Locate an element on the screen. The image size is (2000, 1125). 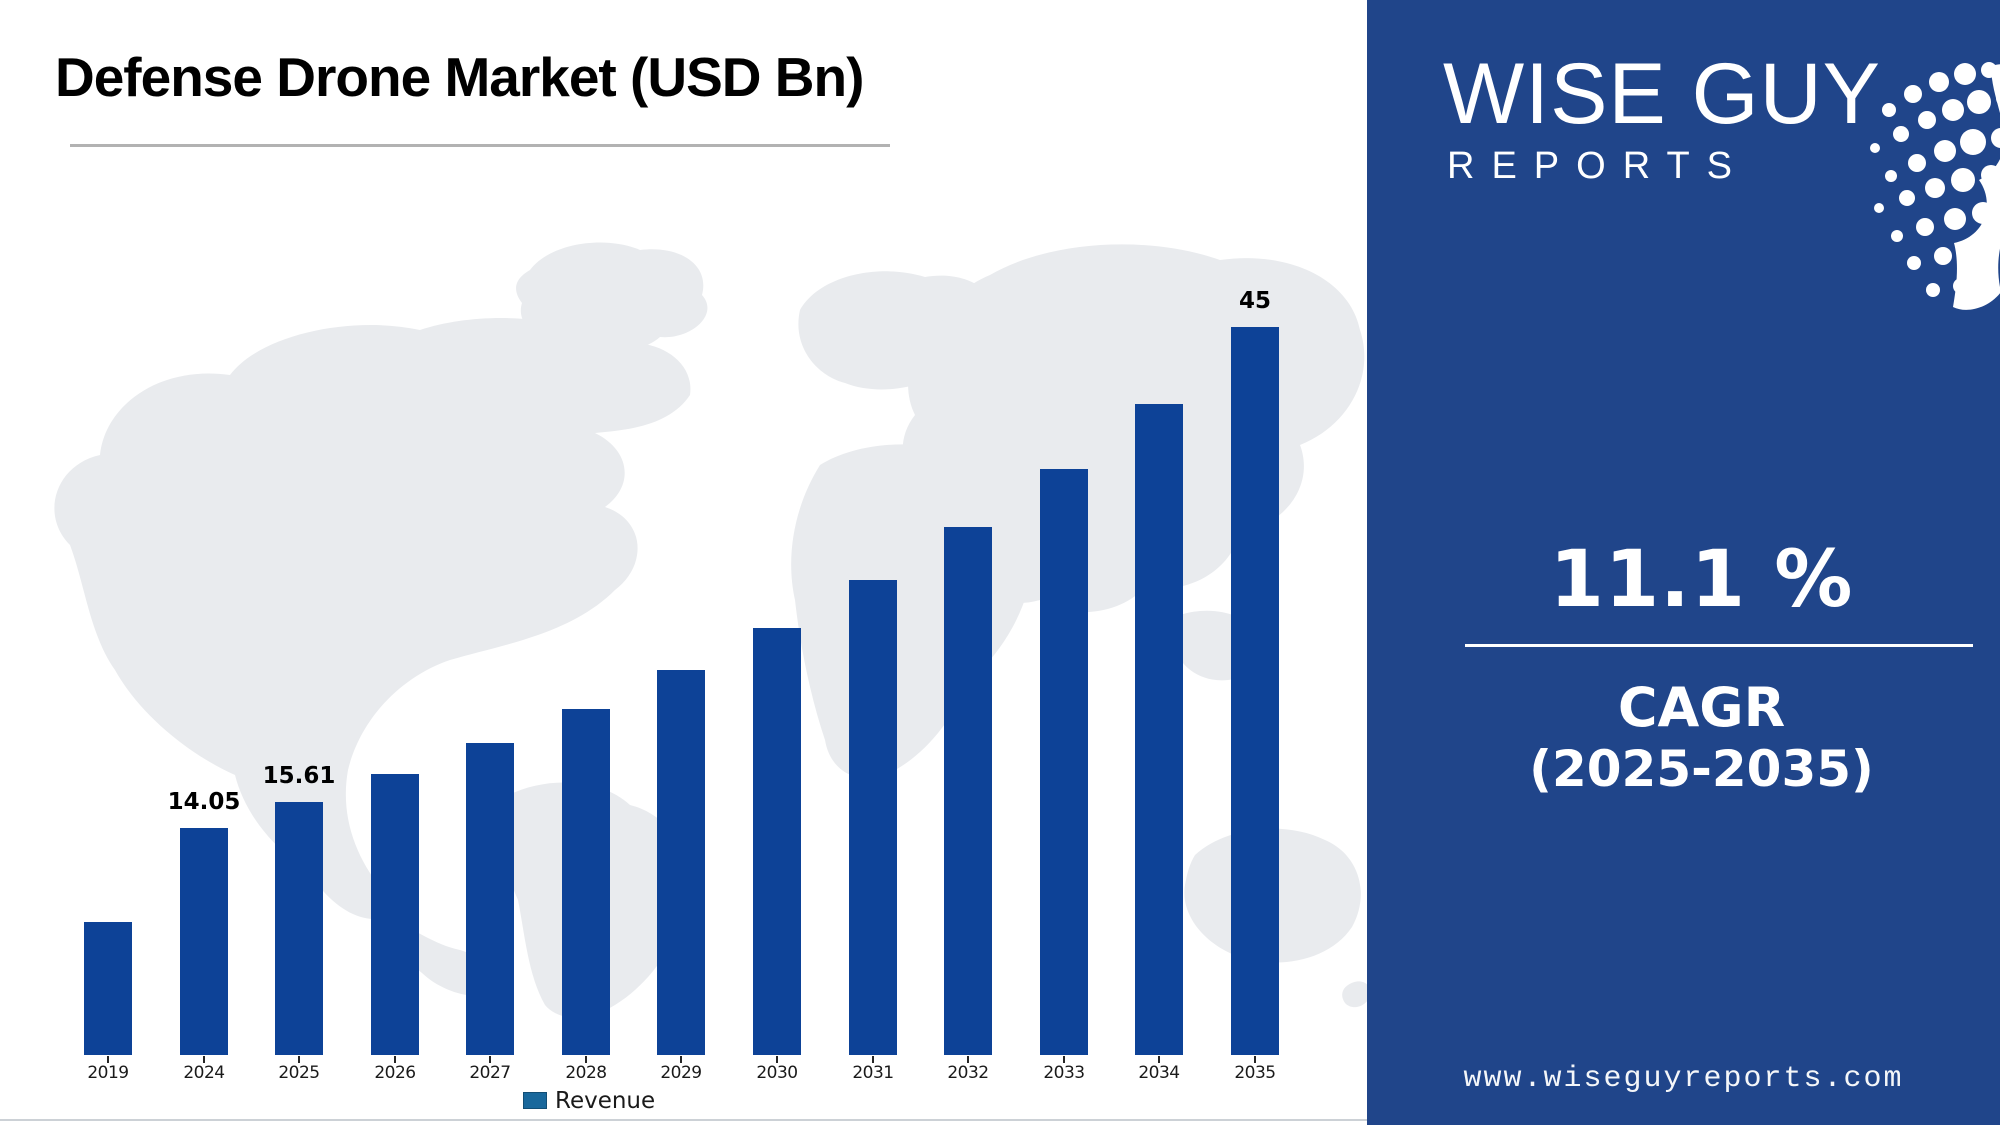
x-tick-label-2030: 2030 is located at coordinates (777, 1073).